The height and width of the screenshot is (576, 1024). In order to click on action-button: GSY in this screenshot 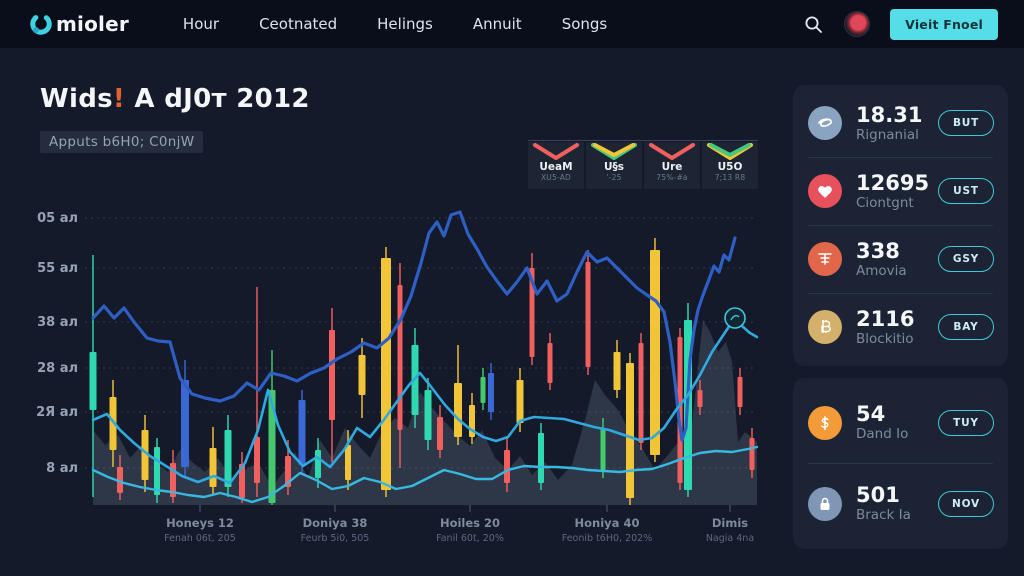, I will do `click(966, 259)`.